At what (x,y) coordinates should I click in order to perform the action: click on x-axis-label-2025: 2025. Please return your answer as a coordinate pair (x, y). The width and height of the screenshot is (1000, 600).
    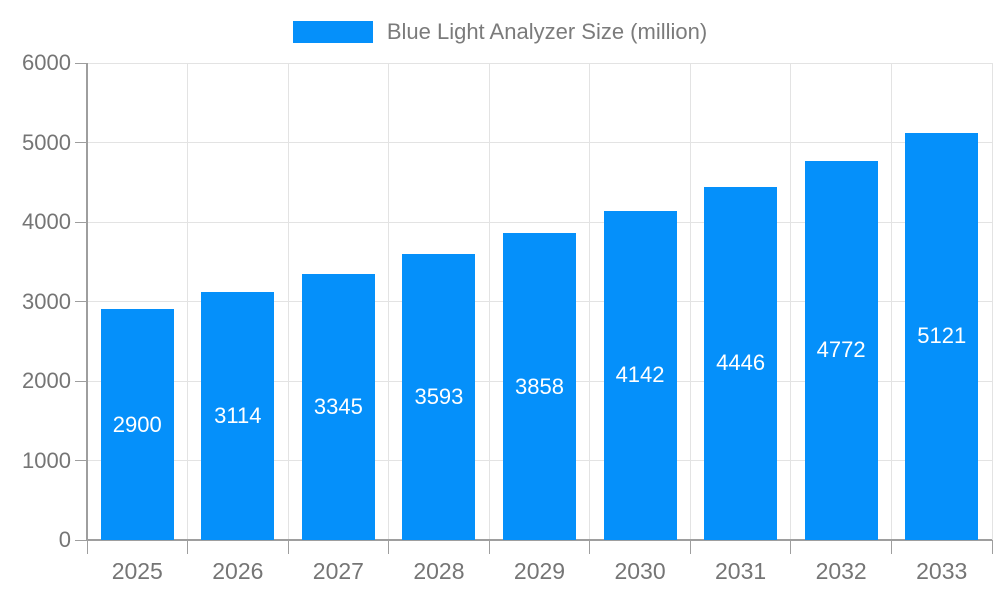
    Looking at the image, I should click on (137, 571).